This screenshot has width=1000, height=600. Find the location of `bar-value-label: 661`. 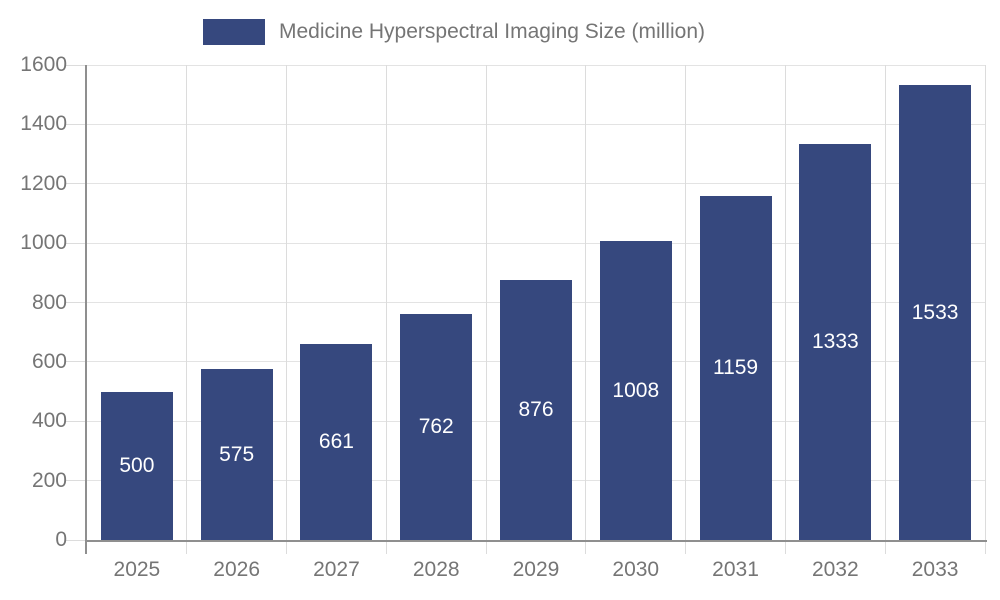

bar-value-label: 661 is located at coordinates (336, 441).